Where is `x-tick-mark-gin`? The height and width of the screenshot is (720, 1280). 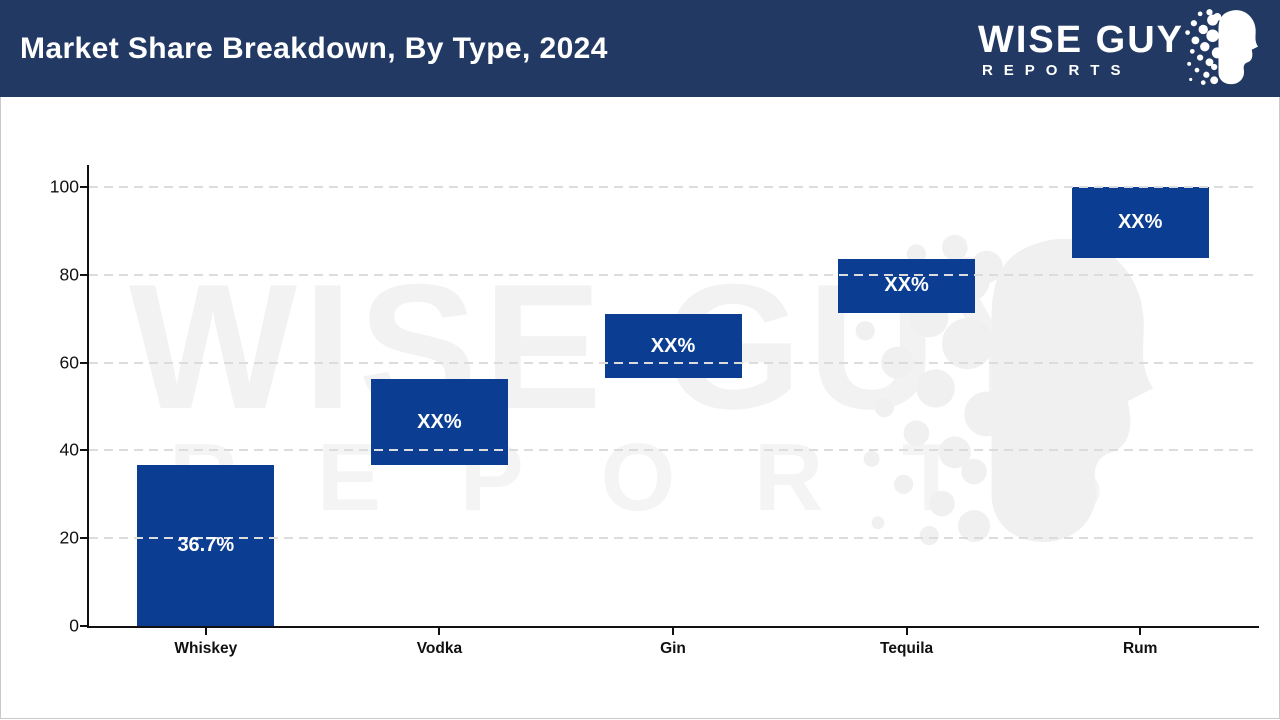 x-tick-mark-gin is located at coordinates (673, 631).